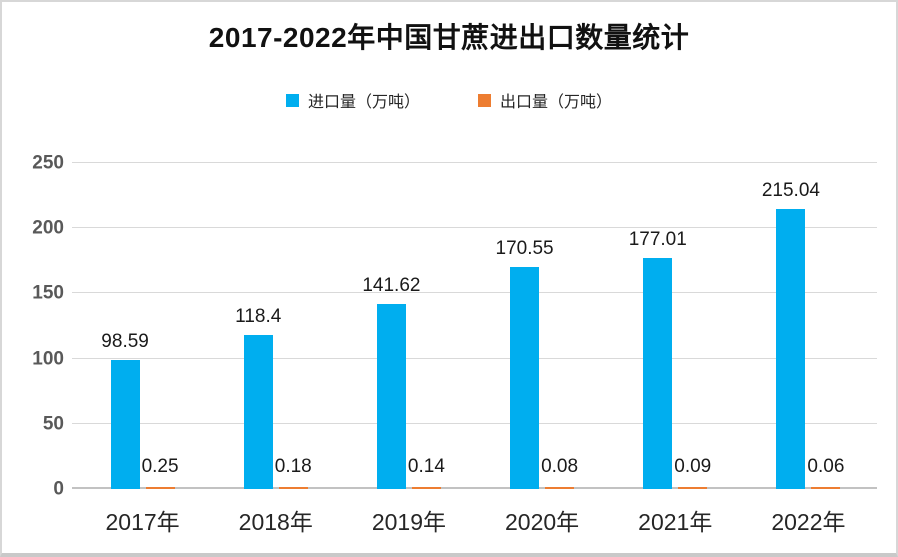 The width and height of the screenshot is (898, 557). Describe the element at coordinates (449, 100) in the screenshot. I see `legend: 进口量（万吨） 出口量（万吨）` at that location.